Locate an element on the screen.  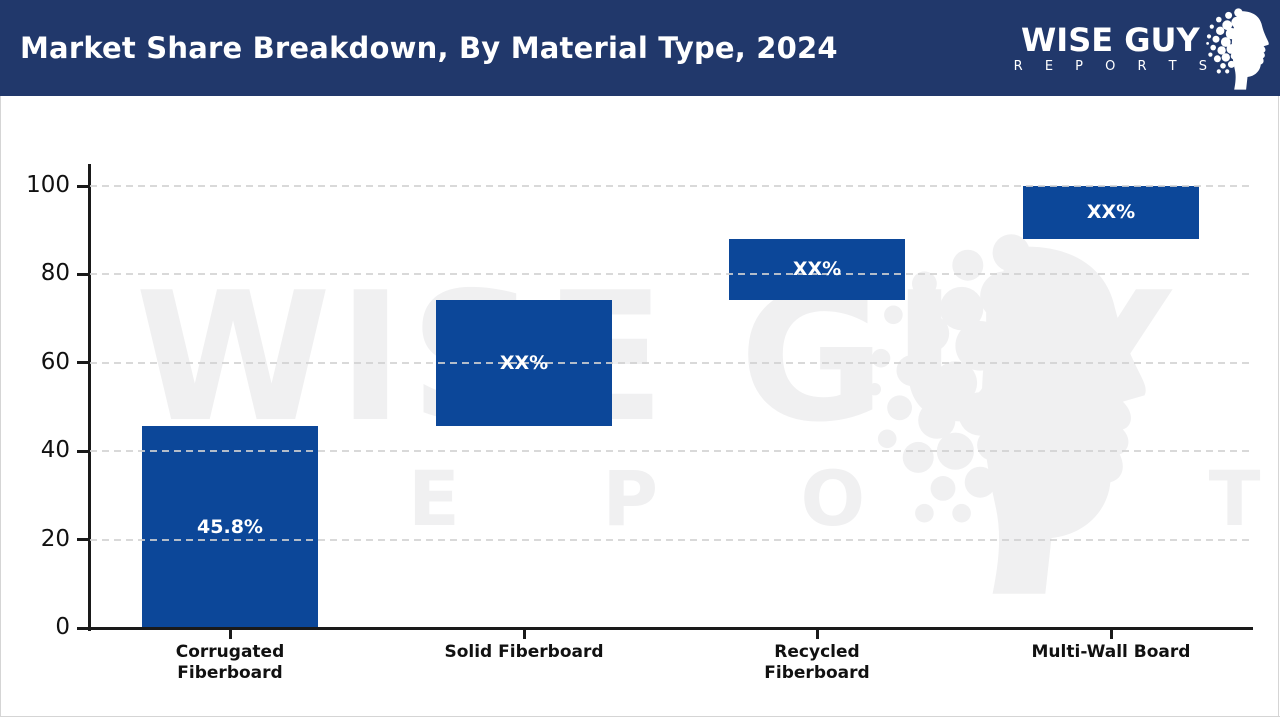
y-axis-spine is located at coordinates (89, 397).